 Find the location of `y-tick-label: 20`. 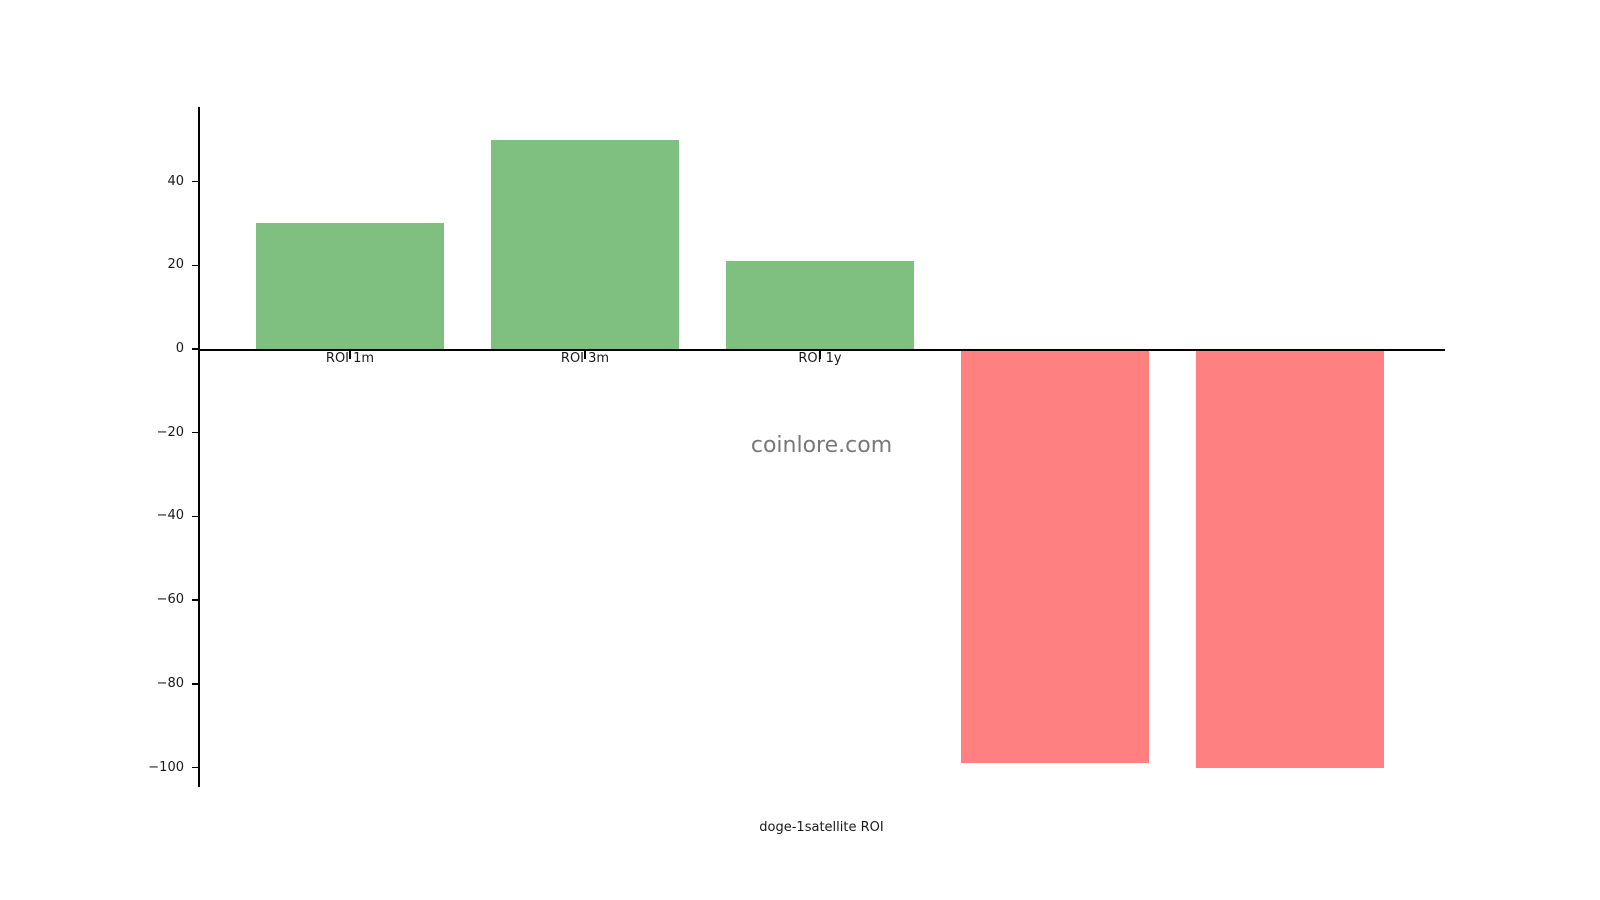

y-tick-label: 20 is located at coordinates (175, 265).